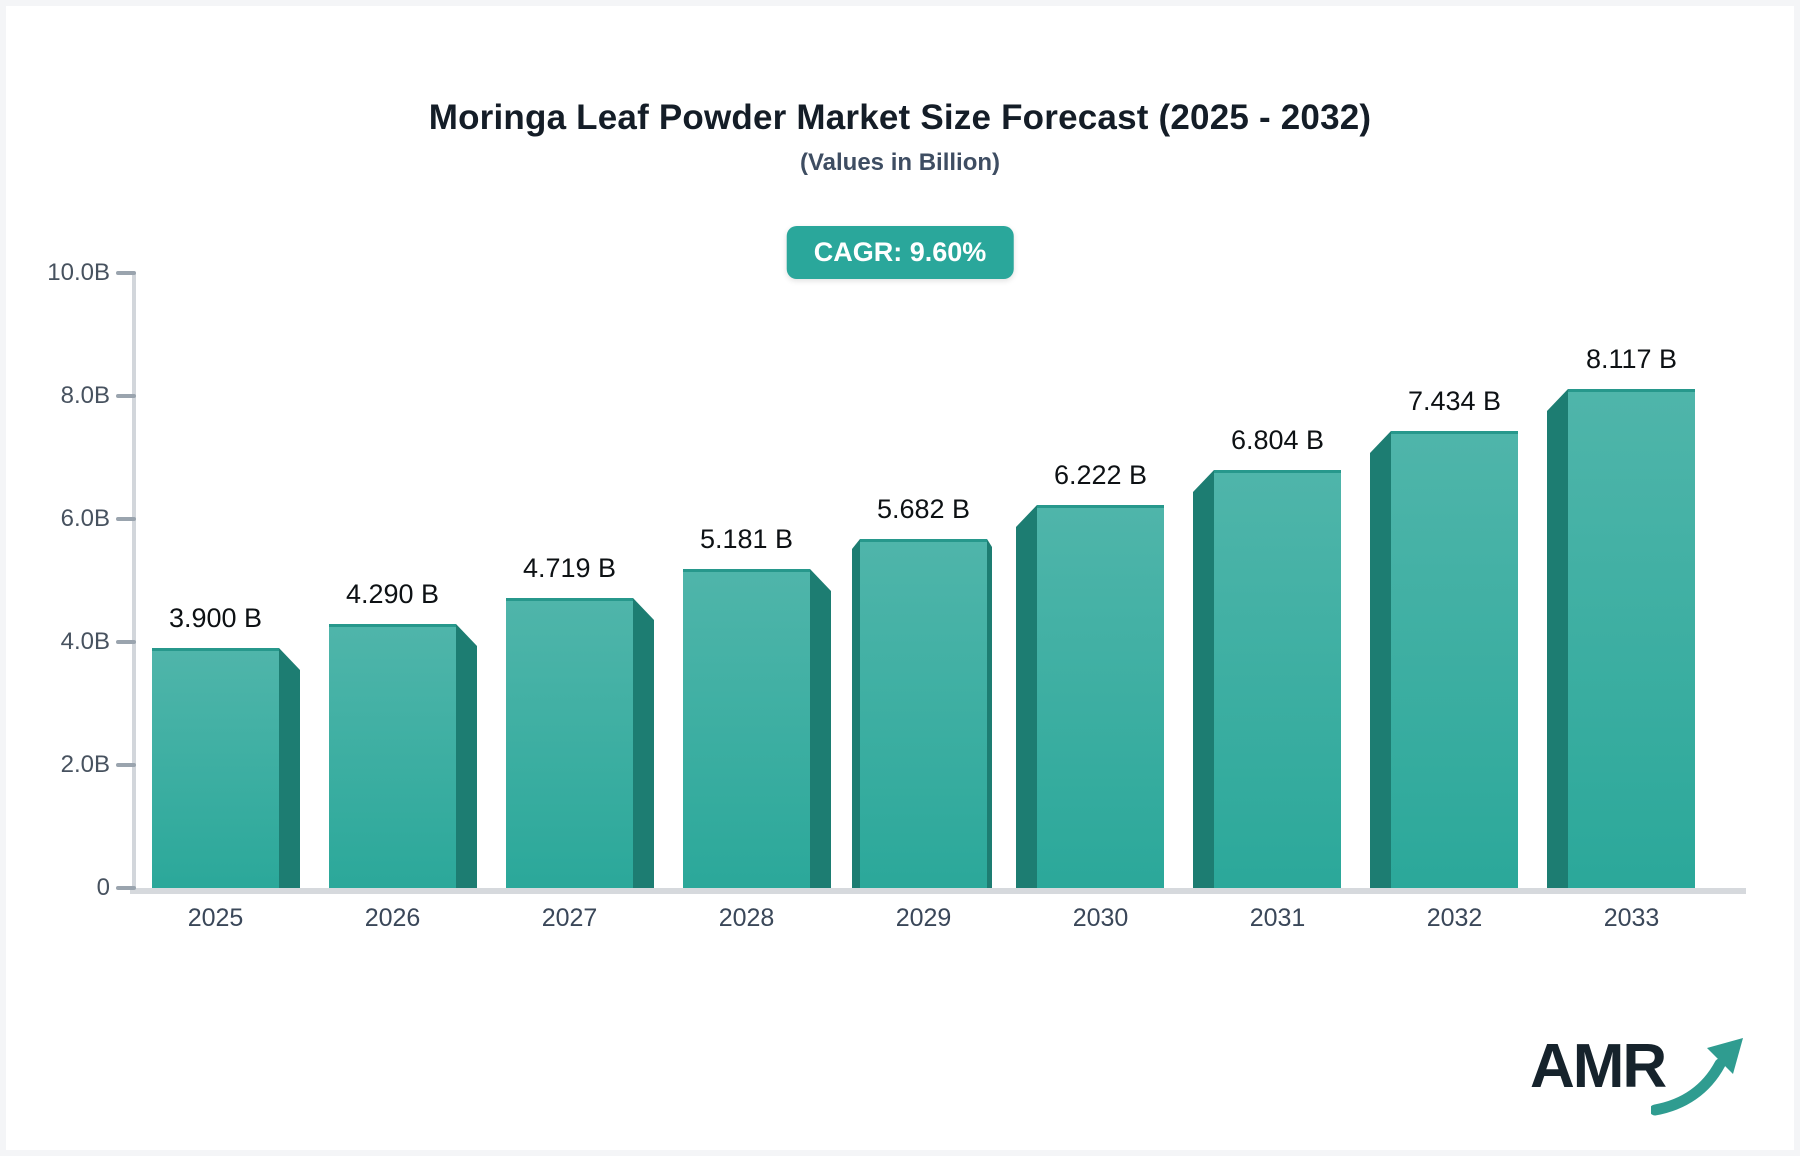 This screenshot has height=1156, width=1800. What do you see at coordinates (215, 768) in the screenshot?
I see `bar-2025` at bounding box center [215, 768].